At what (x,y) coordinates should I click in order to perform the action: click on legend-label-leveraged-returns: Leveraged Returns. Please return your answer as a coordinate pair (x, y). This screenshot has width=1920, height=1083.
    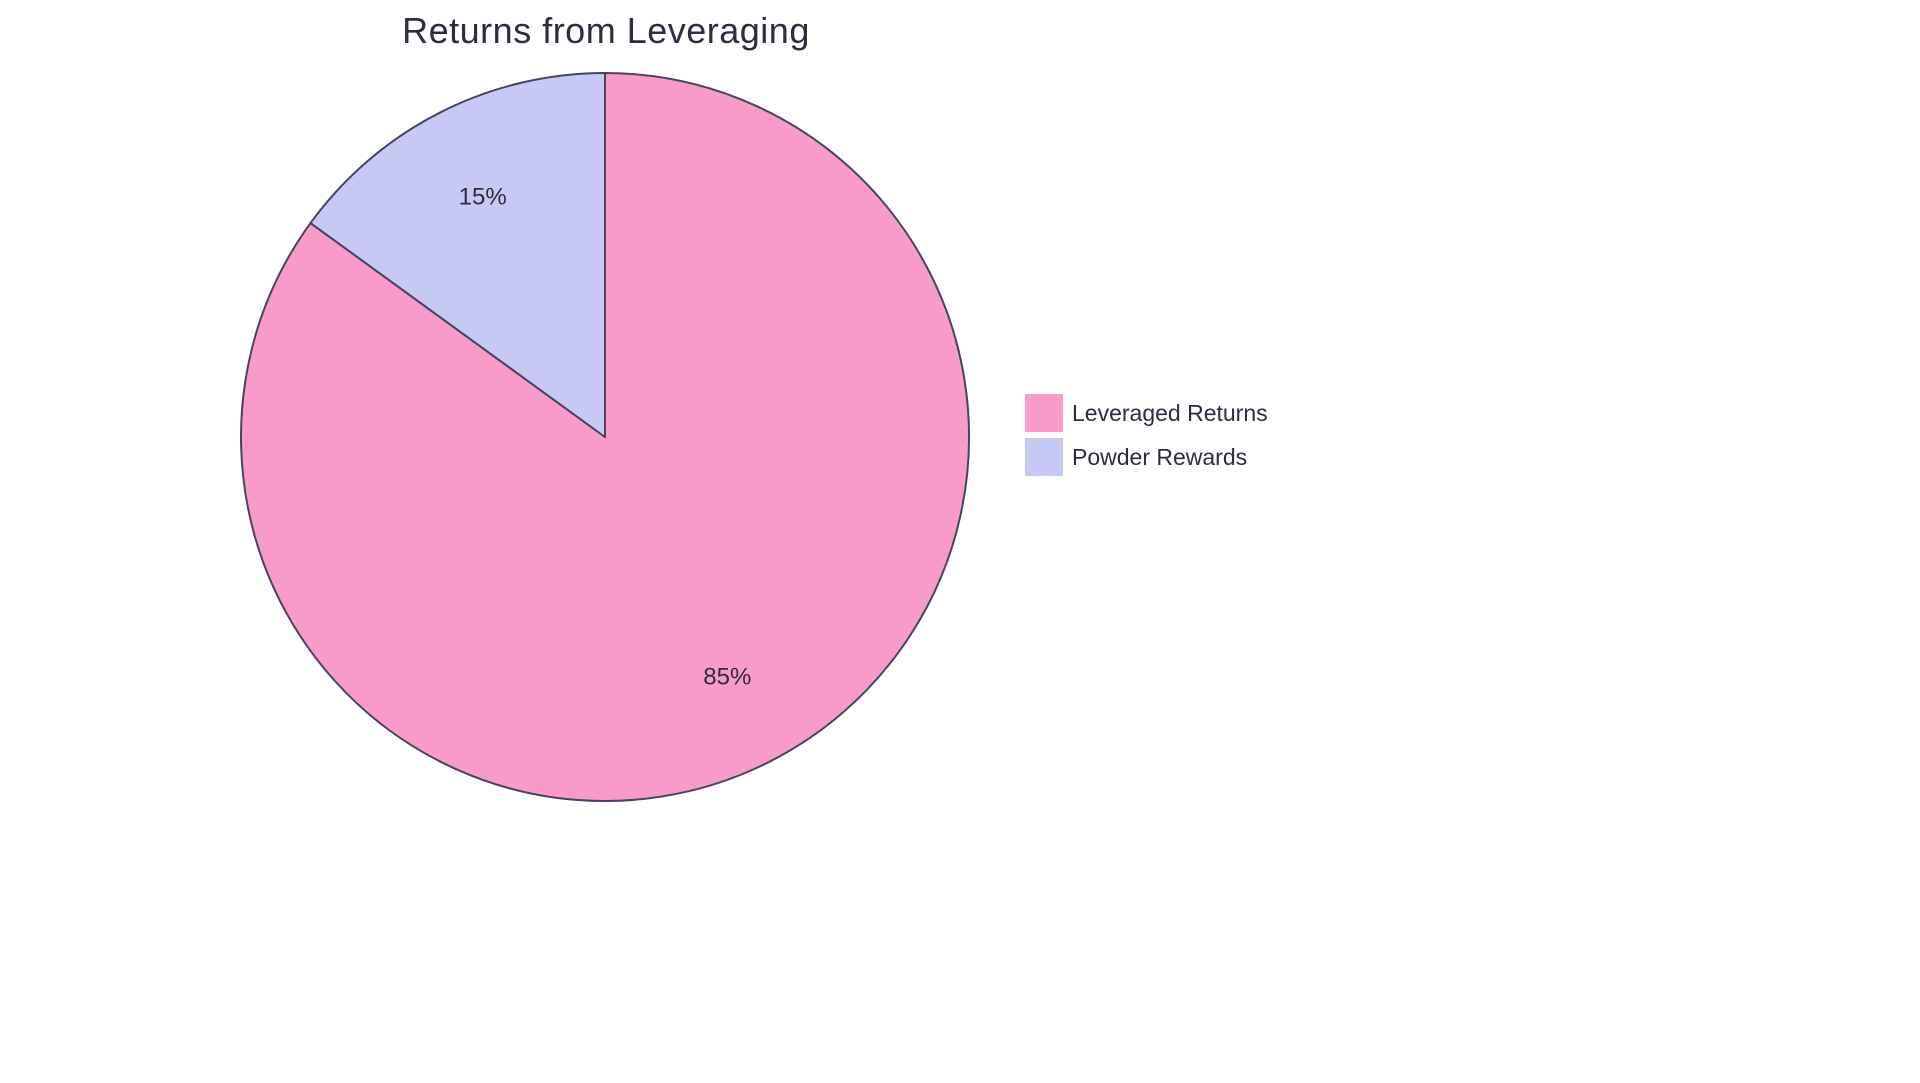
    Looking at the image, I should click on (1170, 412).